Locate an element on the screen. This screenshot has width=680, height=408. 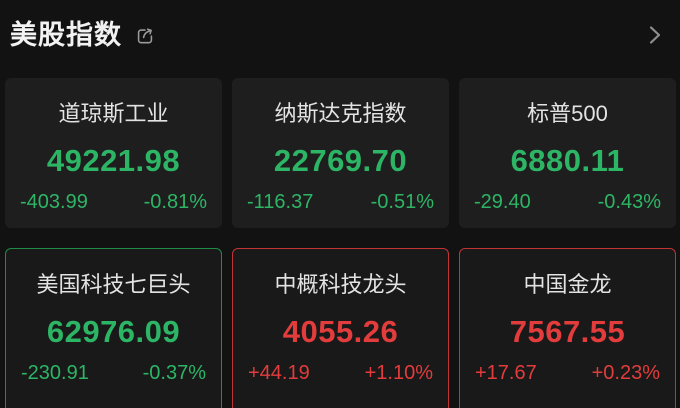
index-value: 7567.55 is located at coordinates (567, 331).